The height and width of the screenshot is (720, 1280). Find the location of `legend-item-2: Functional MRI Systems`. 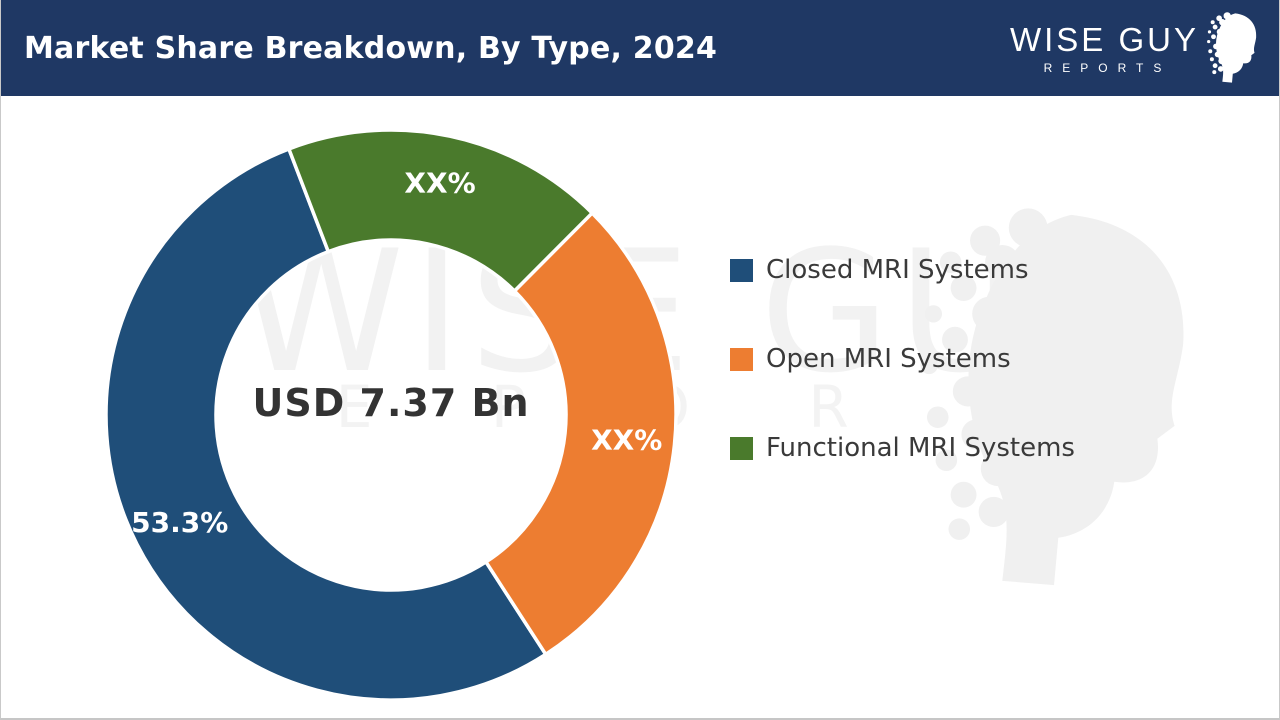

legend-item-2: Functional MRI Systems is located at coordinates (902, 448).